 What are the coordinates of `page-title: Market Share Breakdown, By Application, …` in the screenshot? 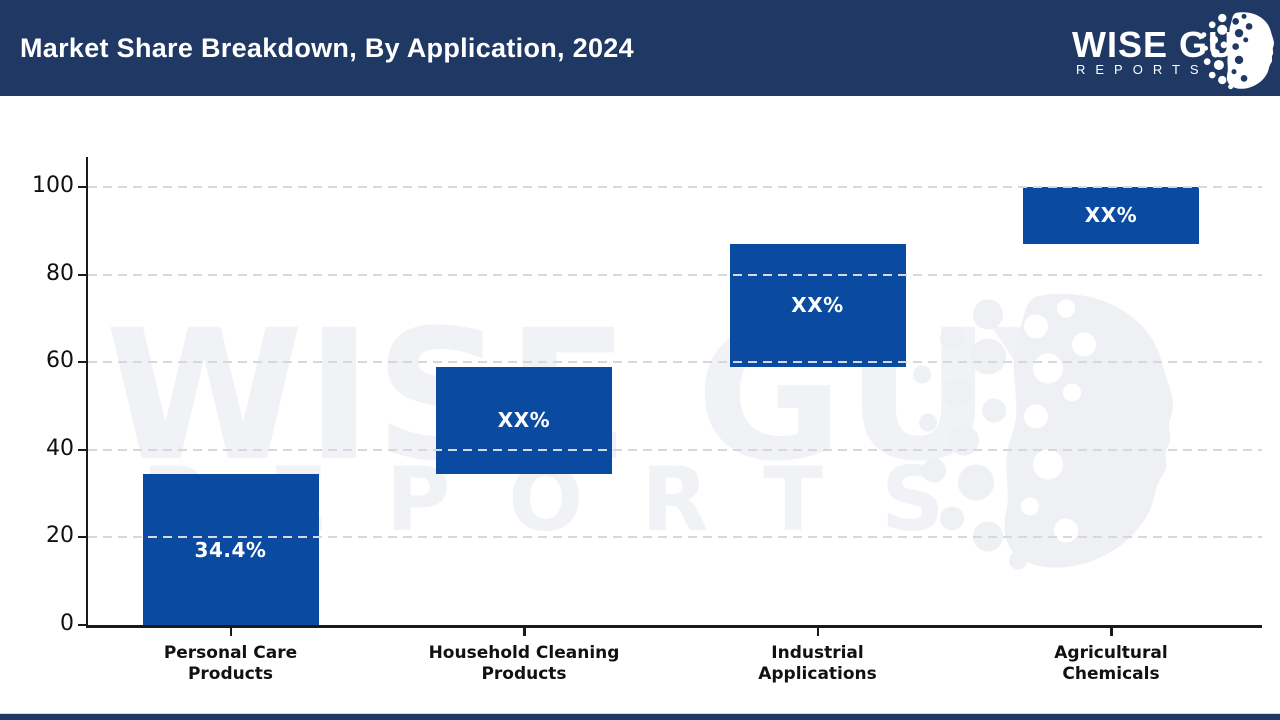 It's located at (327, 47).